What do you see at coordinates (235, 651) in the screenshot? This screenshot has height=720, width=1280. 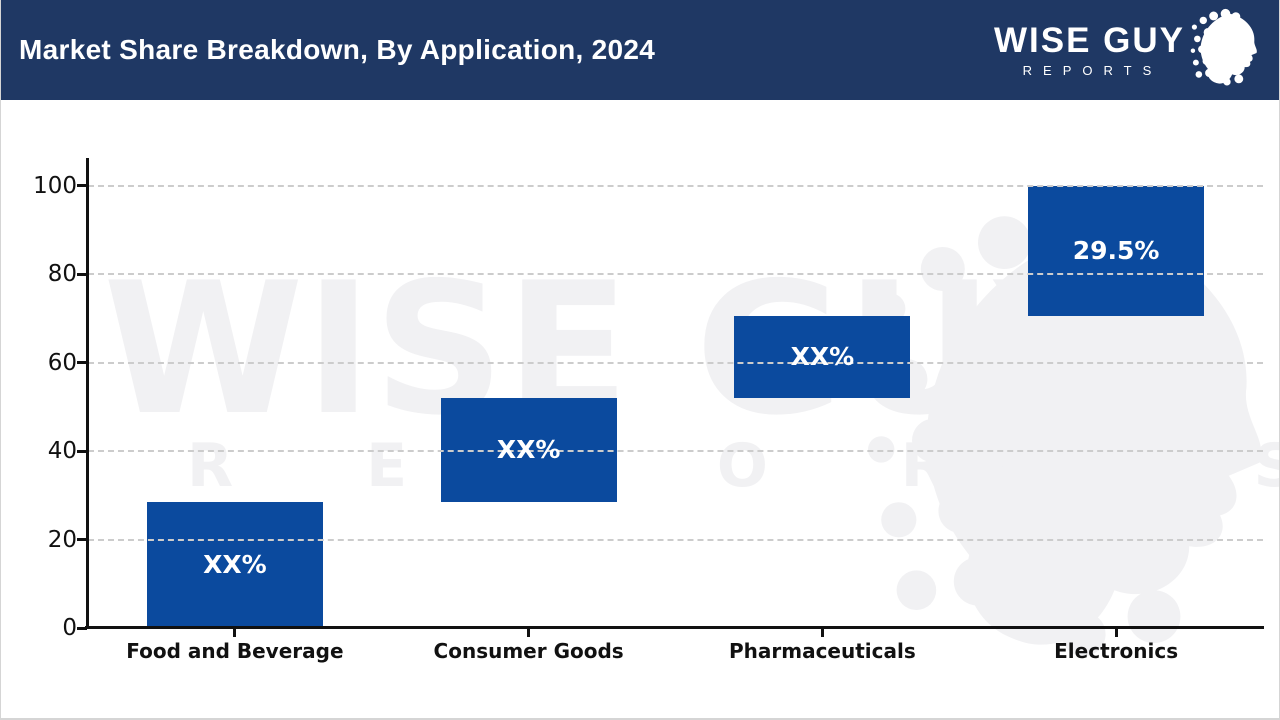 I see `x-category-label: Food and Beverage` at bounding box center [235, 651].